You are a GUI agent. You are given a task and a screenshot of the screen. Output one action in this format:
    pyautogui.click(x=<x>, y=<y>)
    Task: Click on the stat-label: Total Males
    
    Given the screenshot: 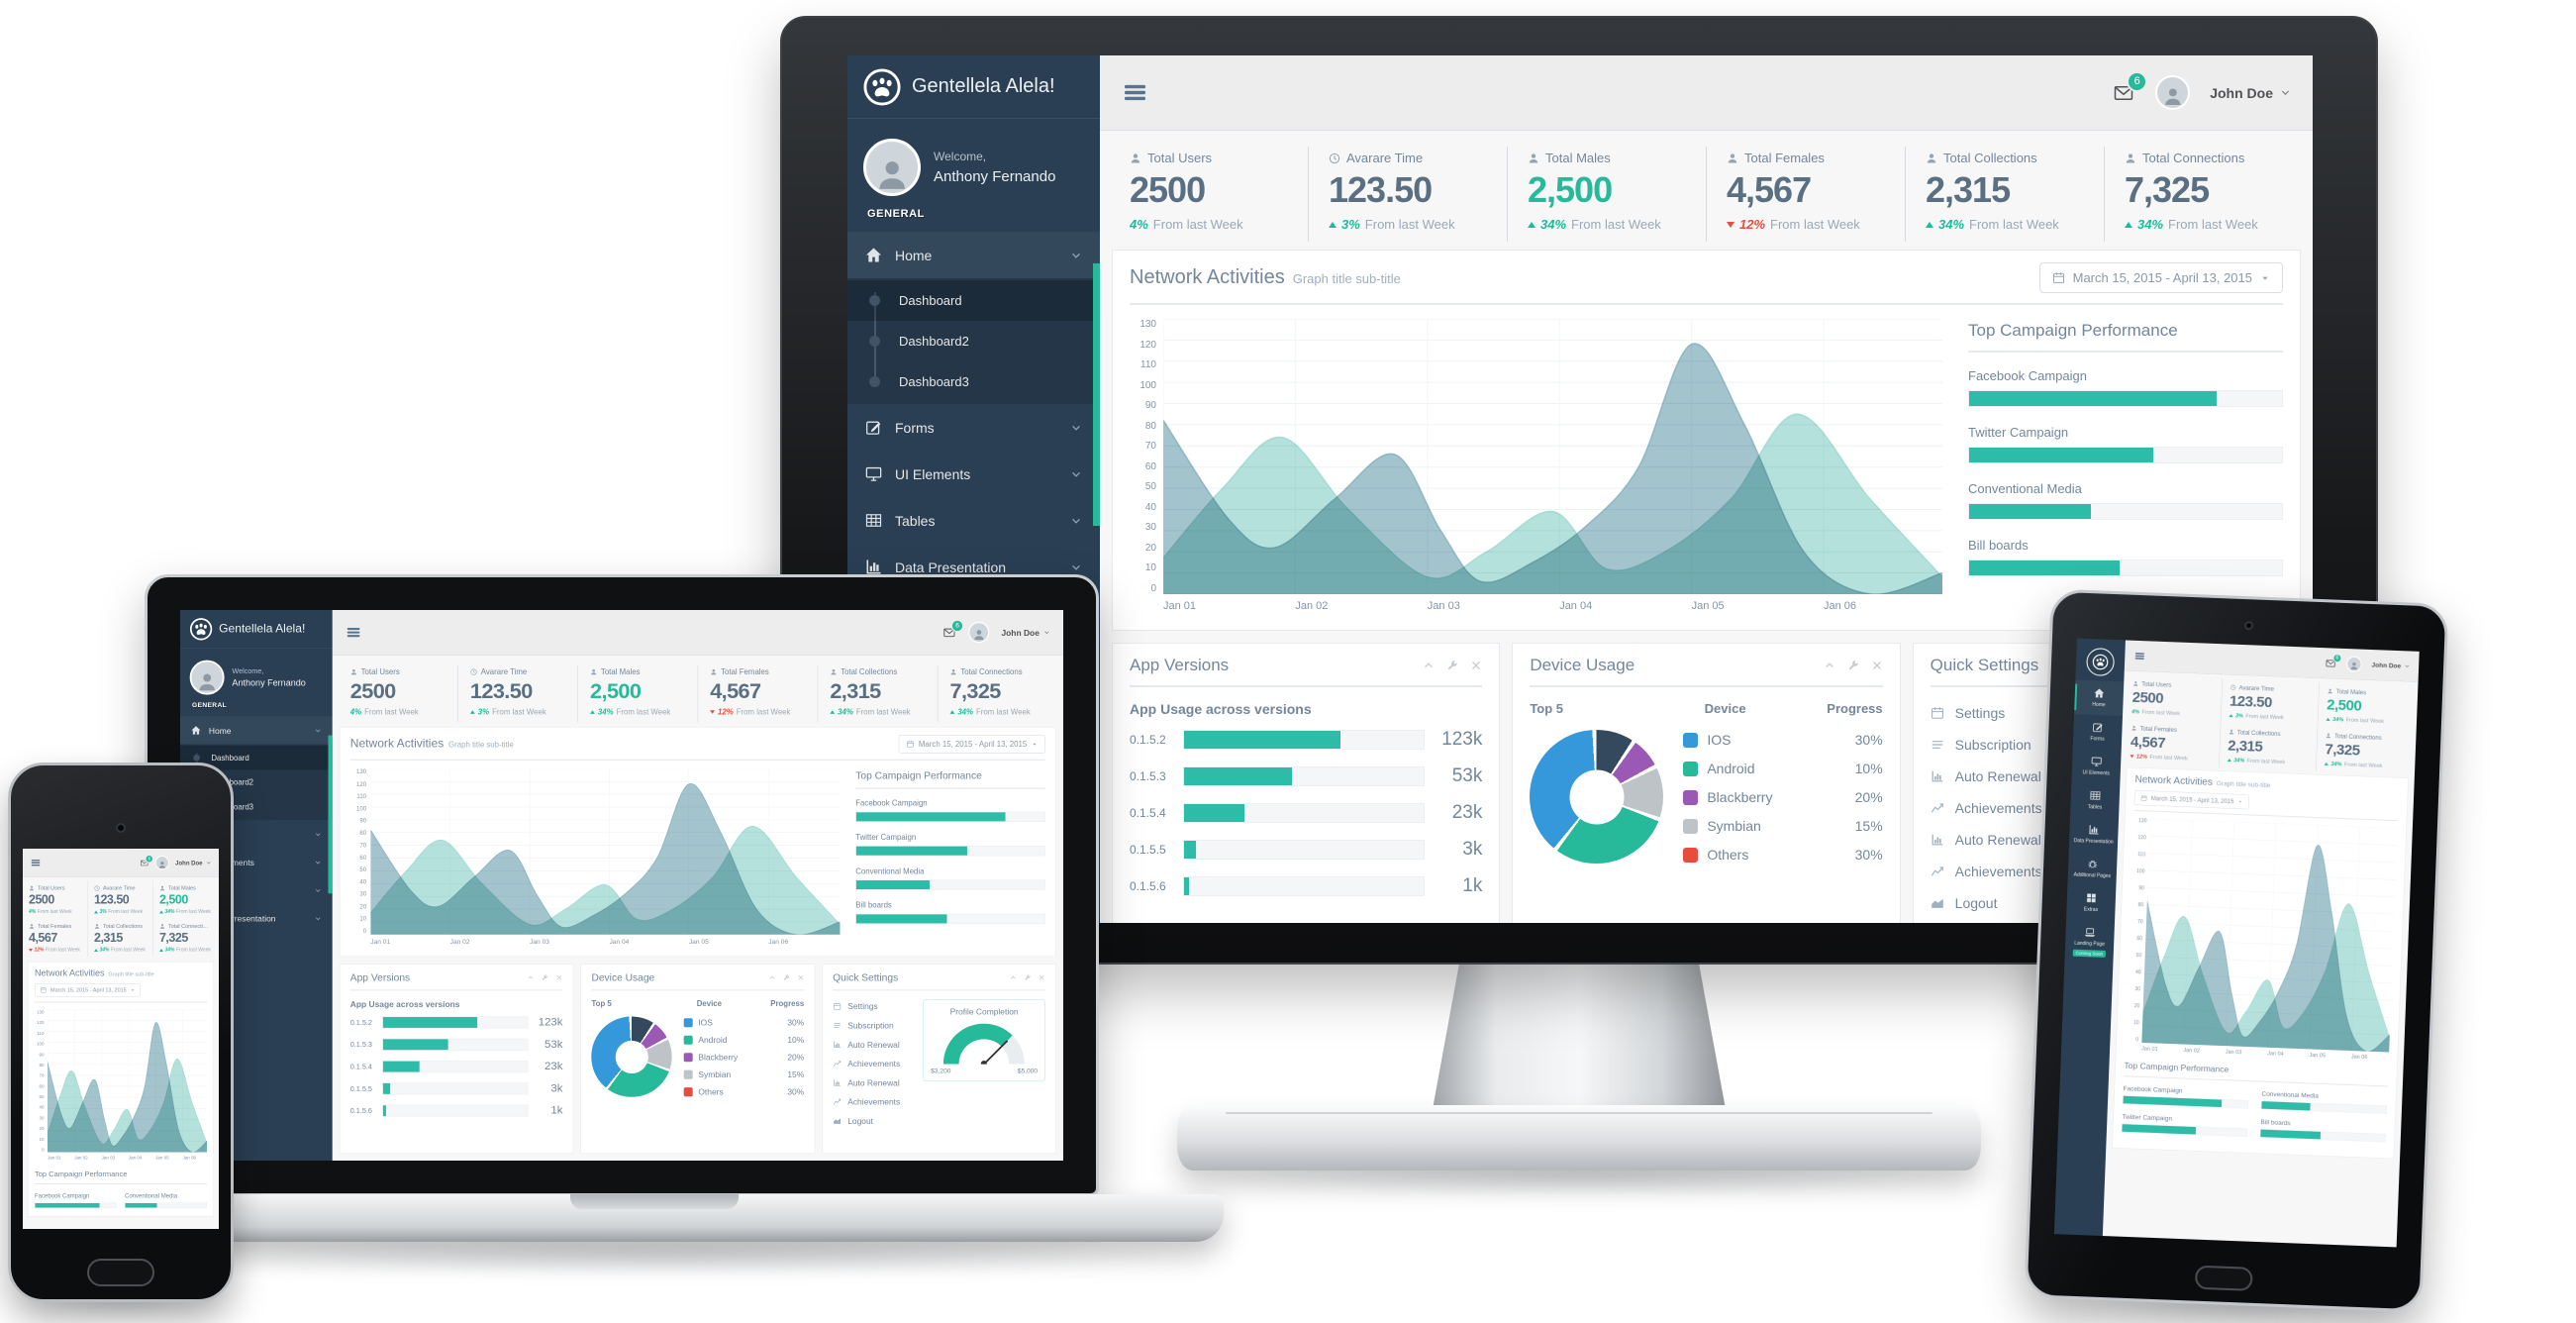 What is the action you would take?
    pyautogui.click(x=182, y=888)
    